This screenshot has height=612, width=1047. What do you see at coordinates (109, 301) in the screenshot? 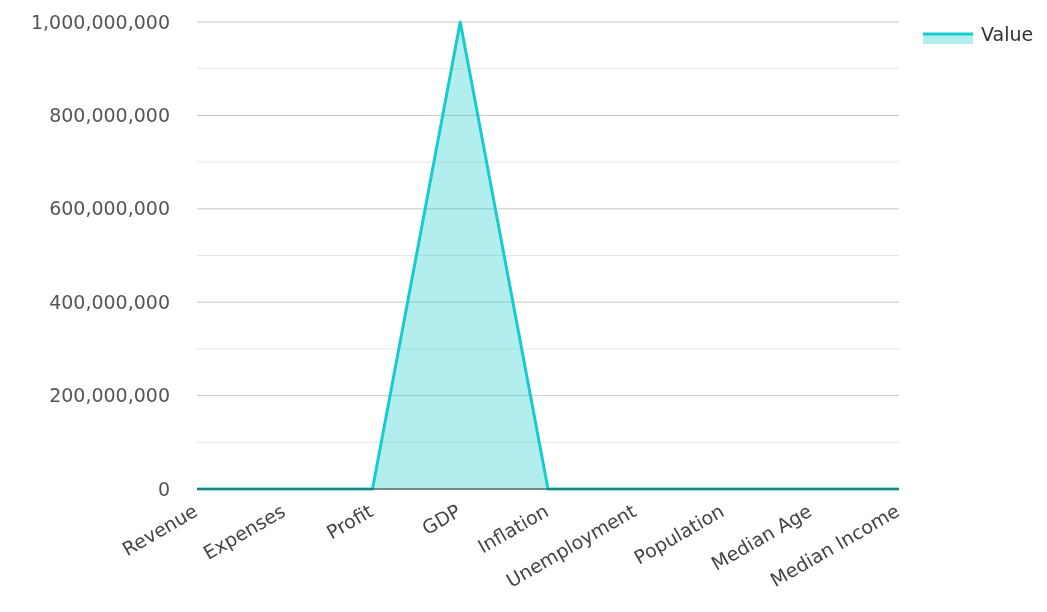
I see `y-tick-label: 400,000,000` at bounding box center [109, 301].